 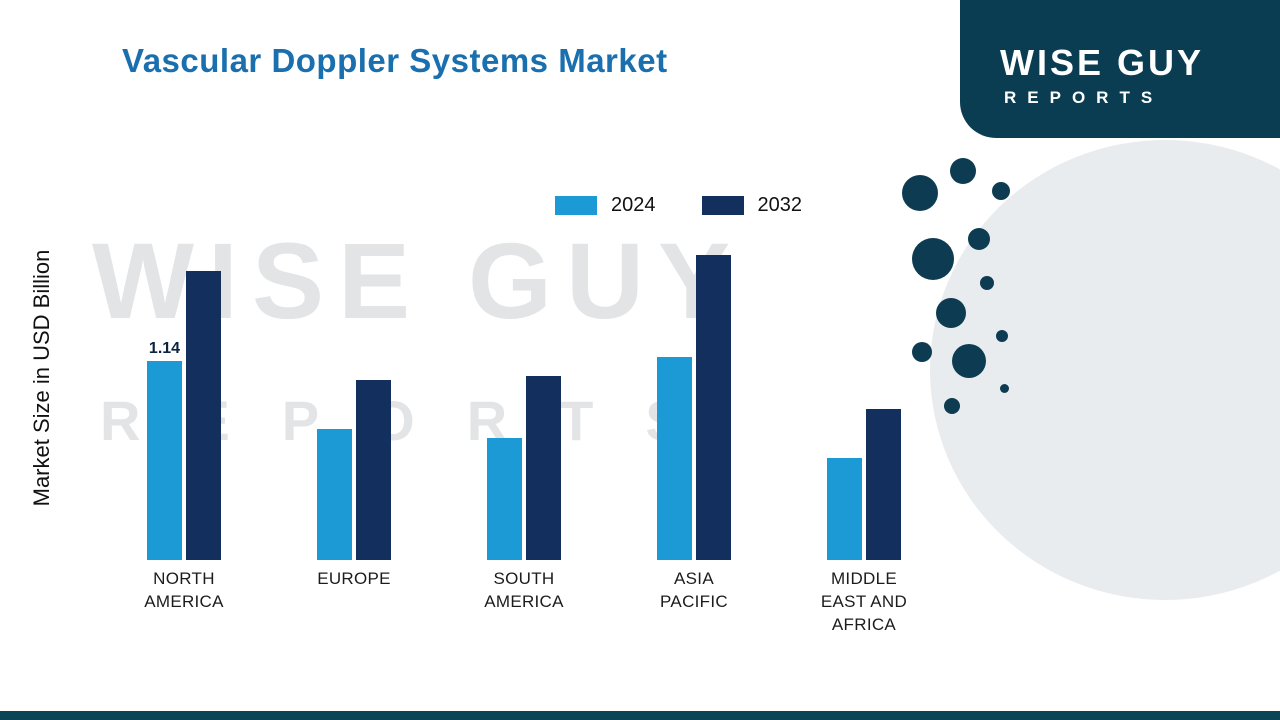 What do you see at coordinates (1102, 62) in the screenshot?
I see `logo-wordmark: WISE GUY` at bounding box center [1102, 62].